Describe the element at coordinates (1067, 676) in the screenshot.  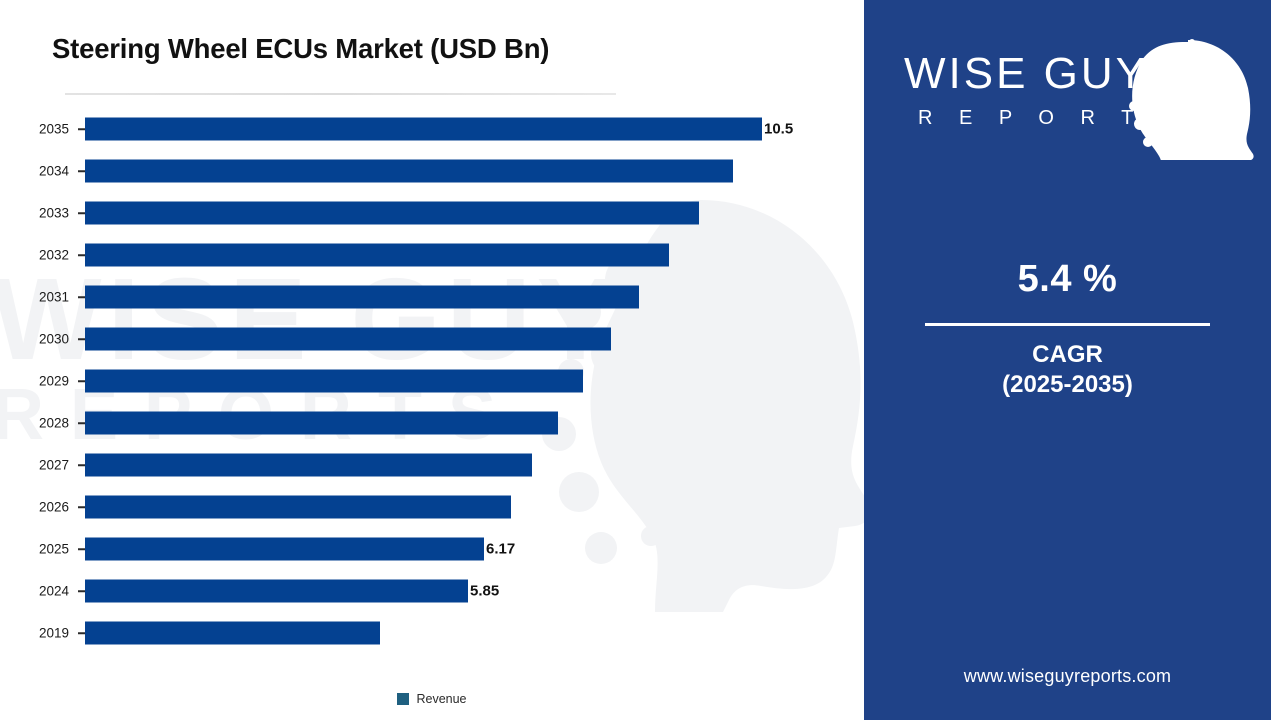
I see `website-url: www.wiseguyreports.com` at that location.